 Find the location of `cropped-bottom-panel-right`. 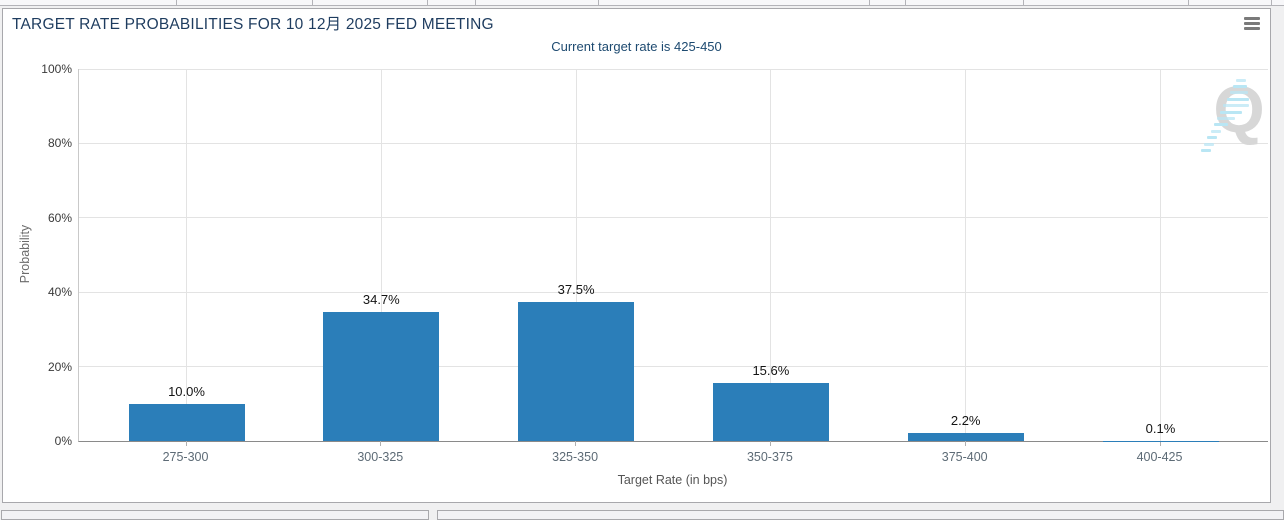

cropped-bottom-panel-right is located at coordinates (860, 515).